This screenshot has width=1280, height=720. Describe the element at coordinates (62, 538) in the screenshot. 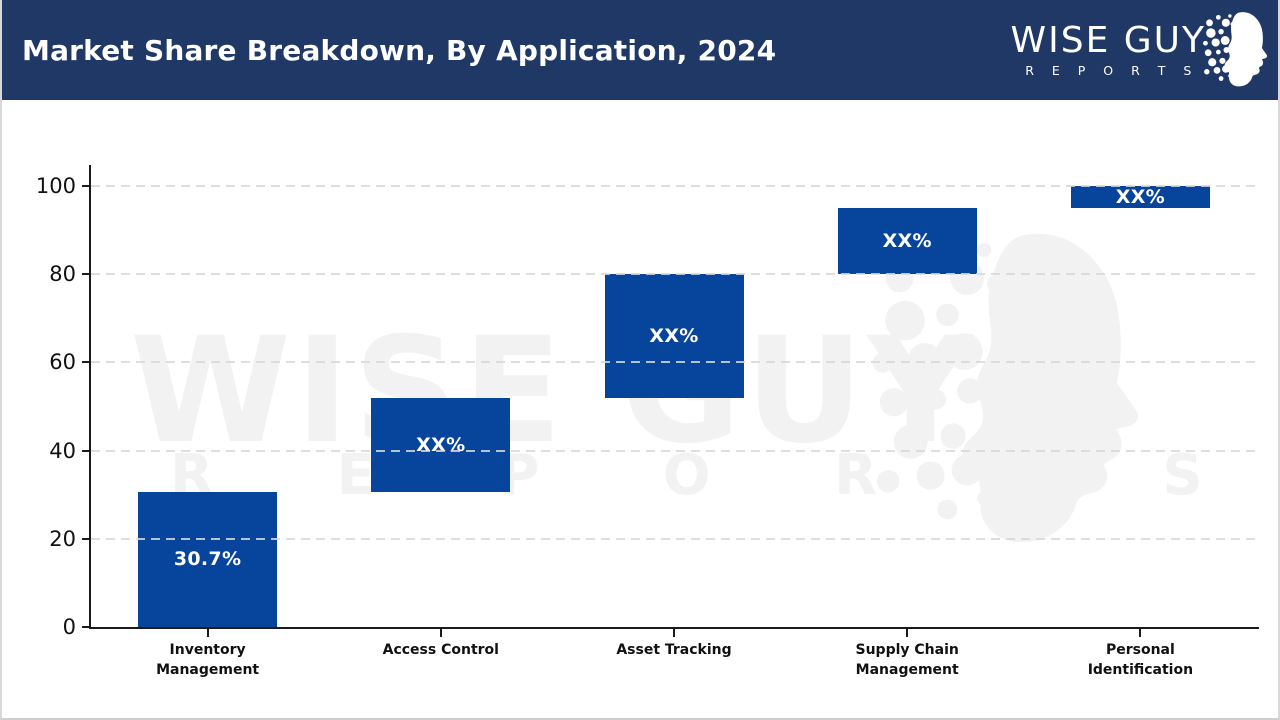

I see `y-tick-label-20: 20` at that location.